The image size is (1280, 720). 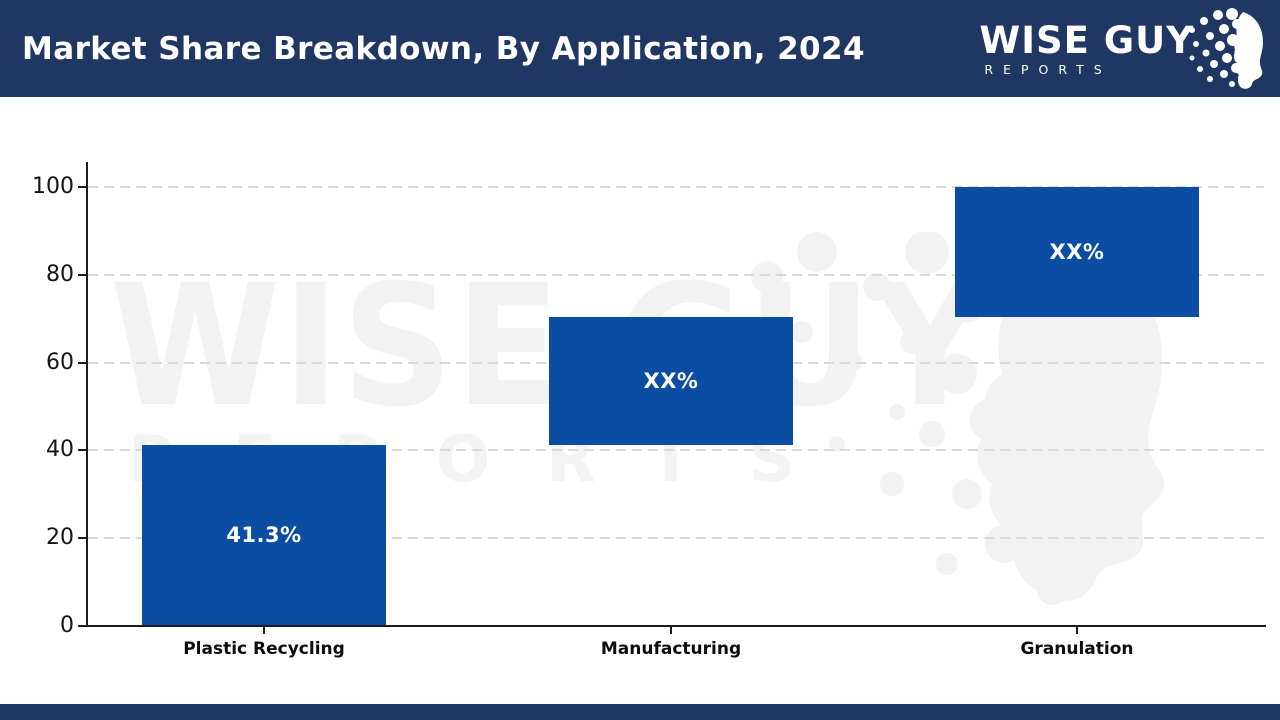 I want to click on footer-bar, so click(x=640, y=712).